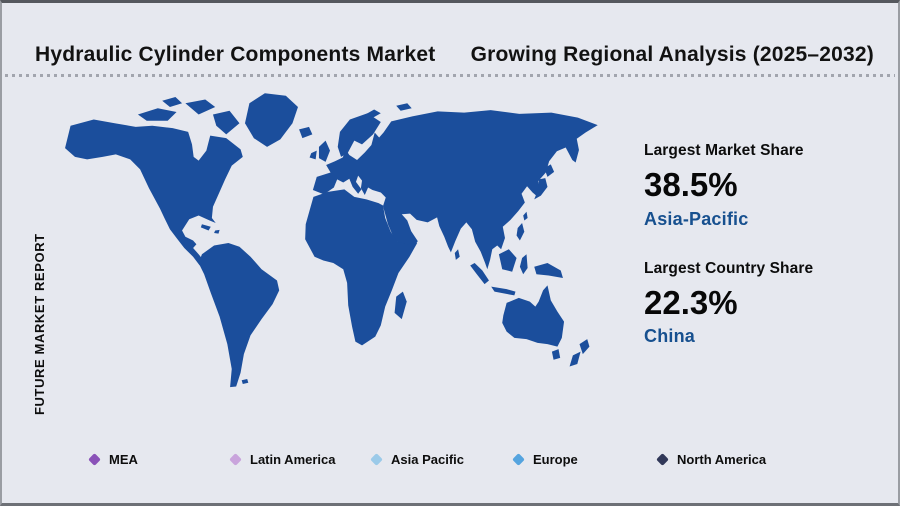  I want to click on scandinavia, so click(359, 135).